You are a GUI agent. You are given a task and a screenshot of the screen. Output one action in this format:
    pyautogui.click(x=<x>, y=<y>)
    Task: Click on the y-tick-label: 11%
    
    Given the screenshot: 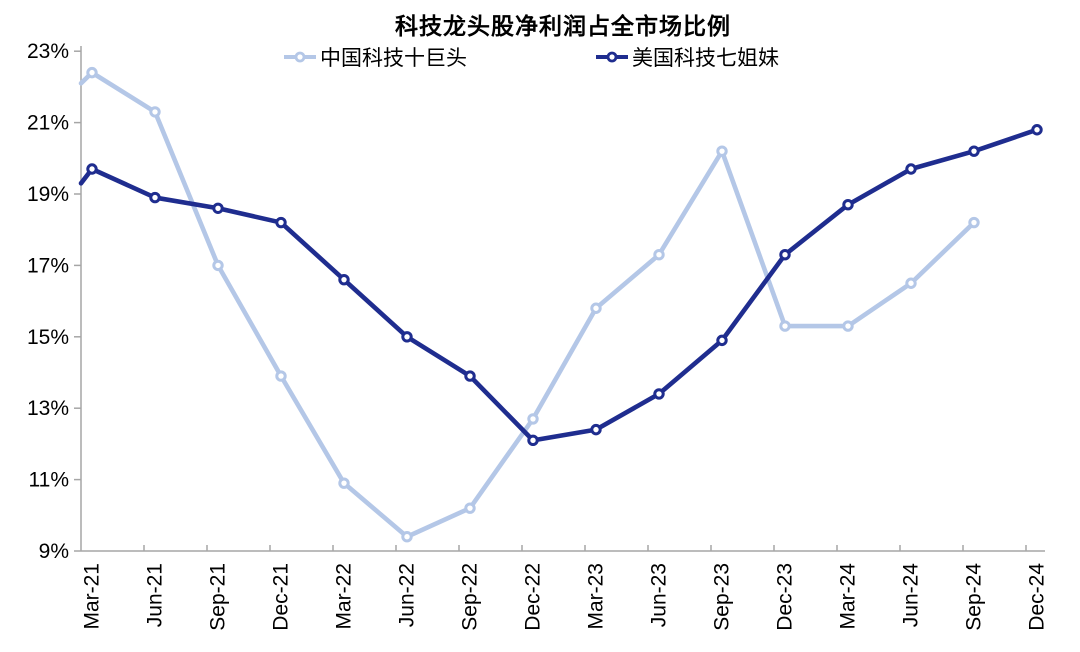 What is the action you would take?
    pyautogui.click(x=49, y=480)
    